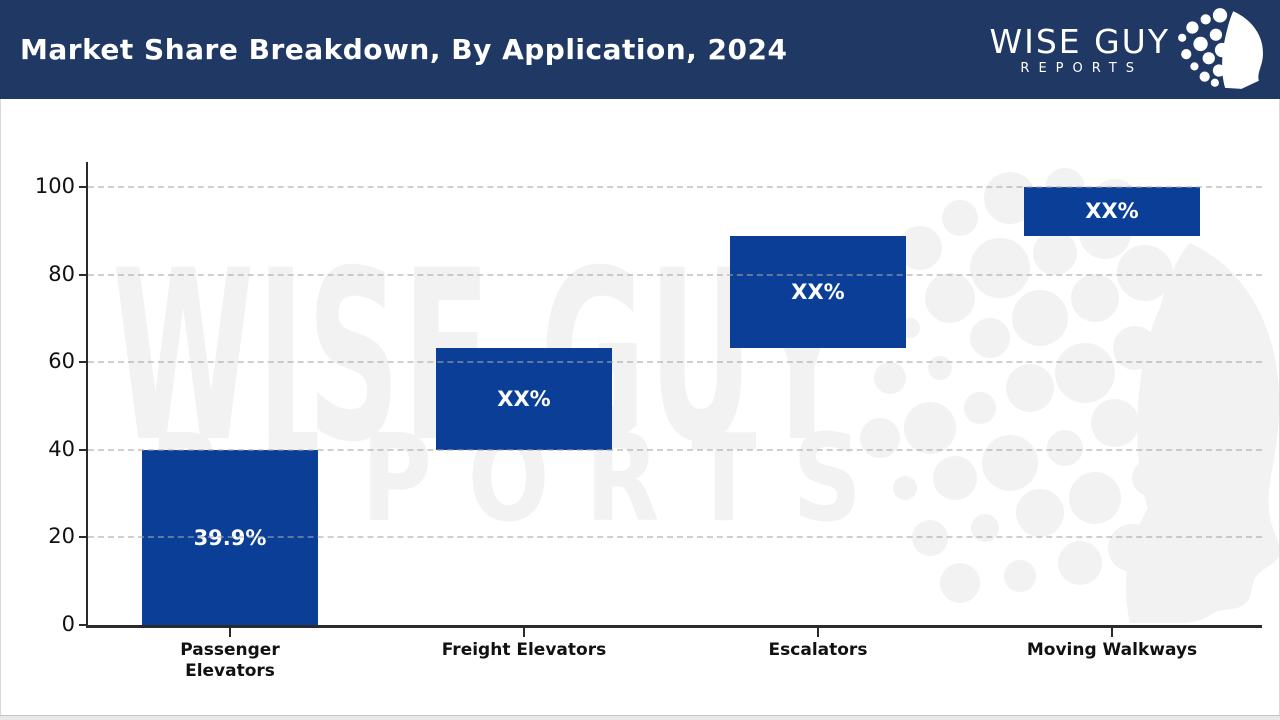  Describe the element at coordinates (640, 717) in the screenshot. I see `footer-band` at that location.